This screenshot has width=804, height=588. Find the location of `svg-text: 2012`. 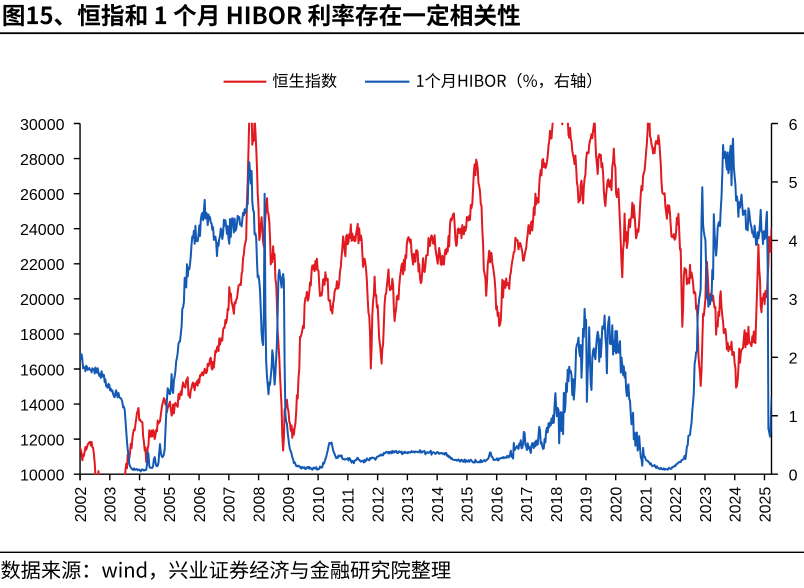

svg-text: 2012 is located at coordinates (378, 505).